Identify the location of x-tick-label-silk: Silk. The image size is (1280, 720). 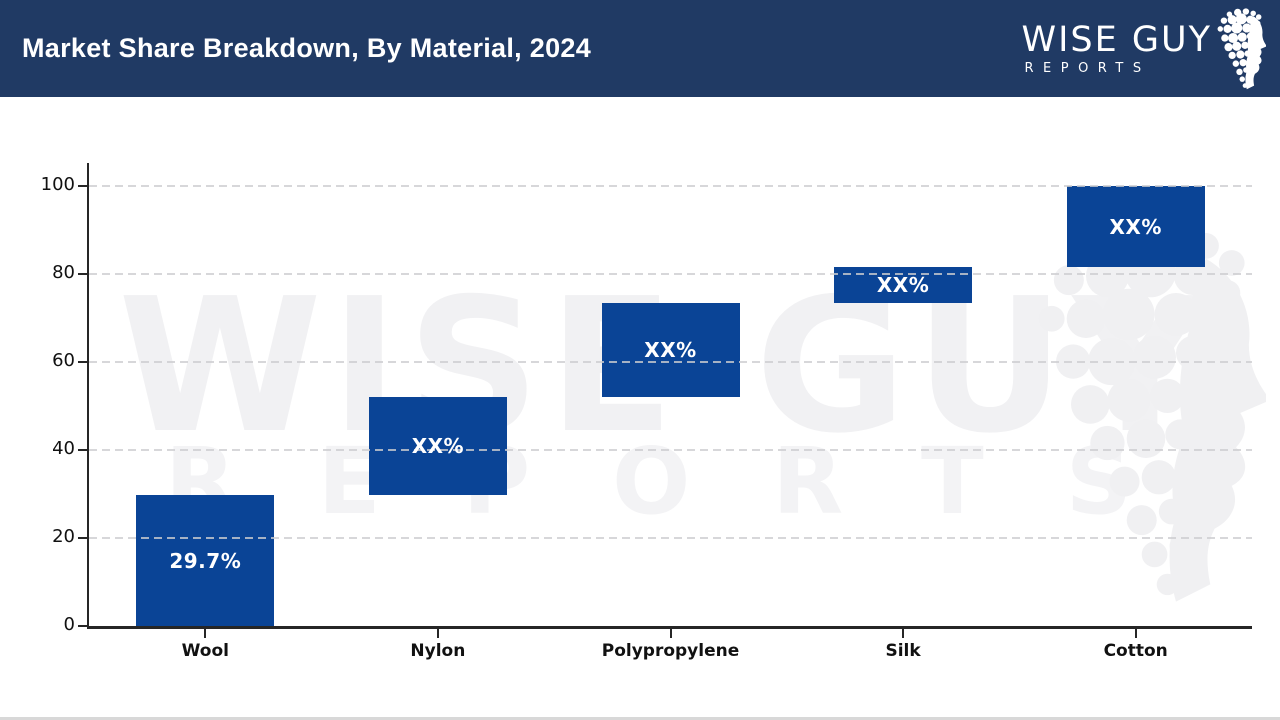
(903, 651).